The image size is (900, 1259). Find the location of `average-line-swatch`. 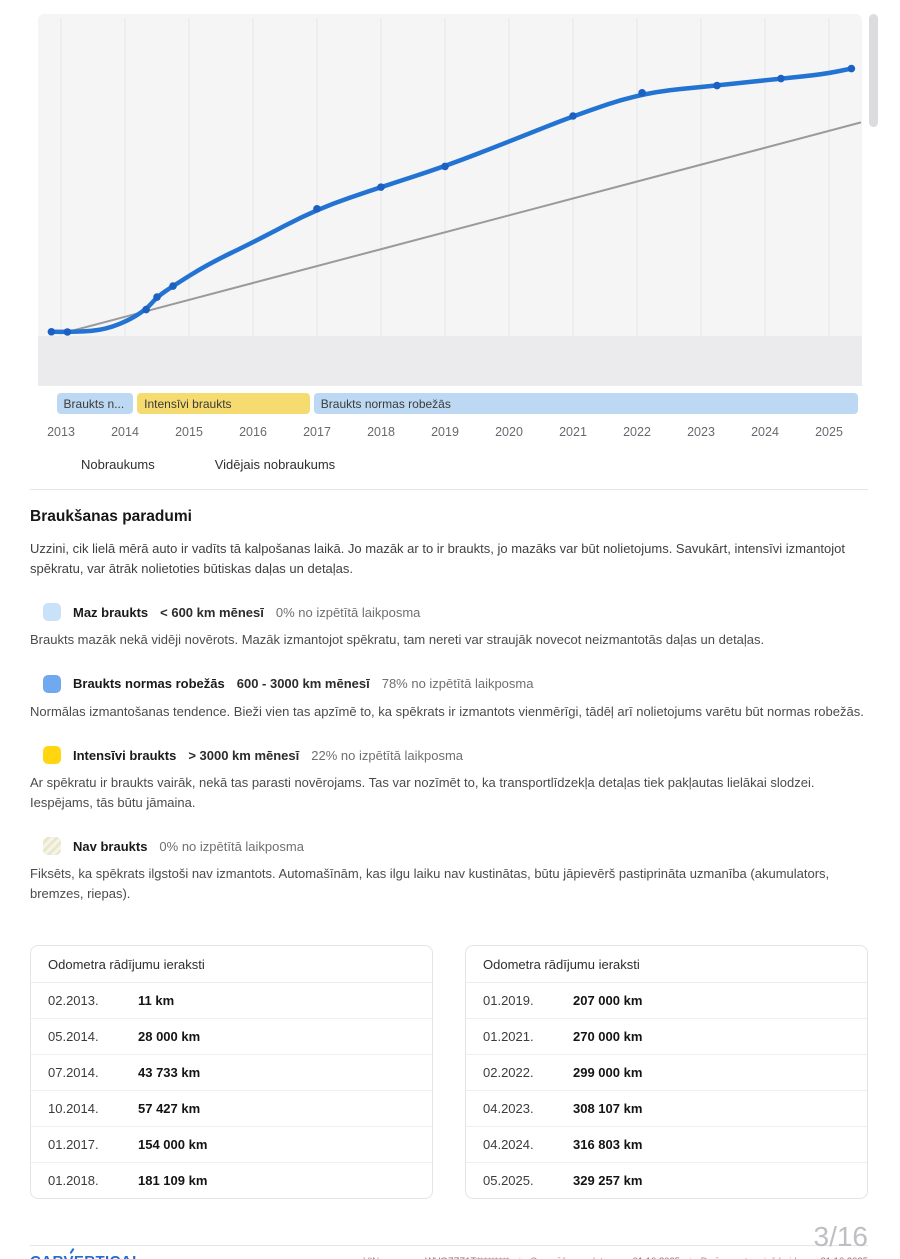

average-line-swatch is located at coordinates (192, 465).